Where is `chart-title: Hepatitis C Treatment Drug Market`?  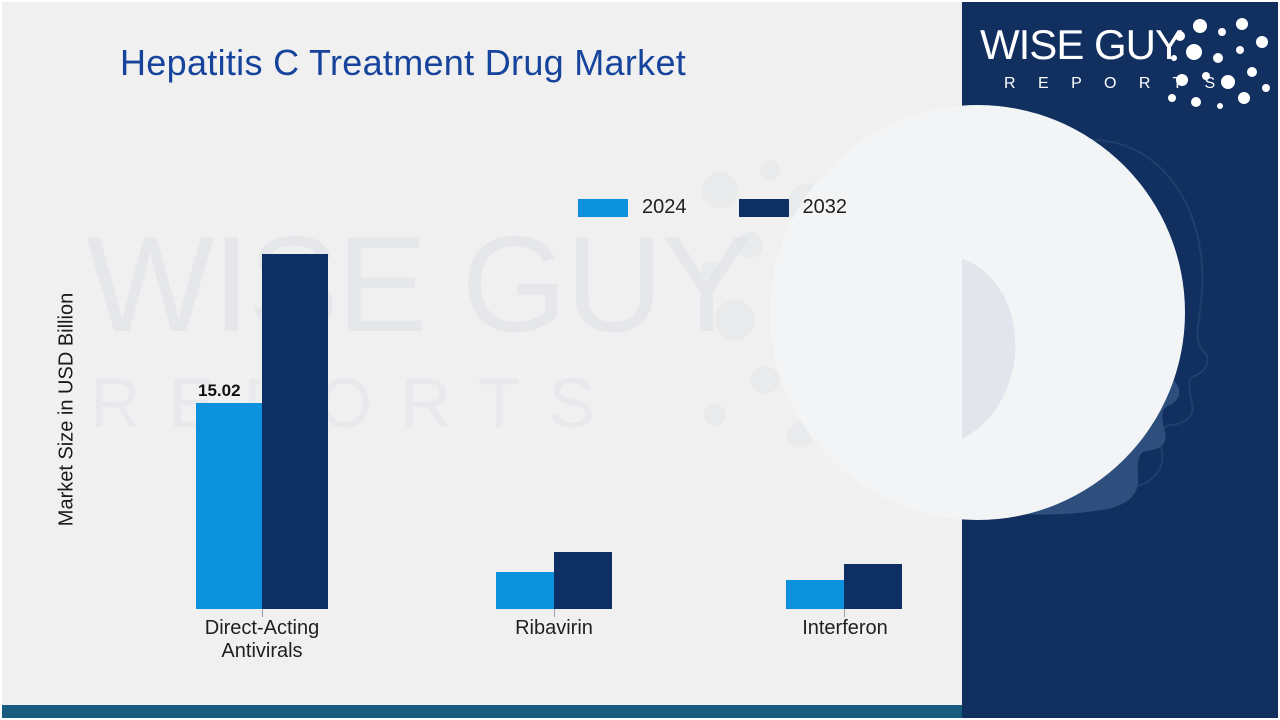
chart-title: Hepatitis C Treatment Drug Market is located at coordinates (403, 62).